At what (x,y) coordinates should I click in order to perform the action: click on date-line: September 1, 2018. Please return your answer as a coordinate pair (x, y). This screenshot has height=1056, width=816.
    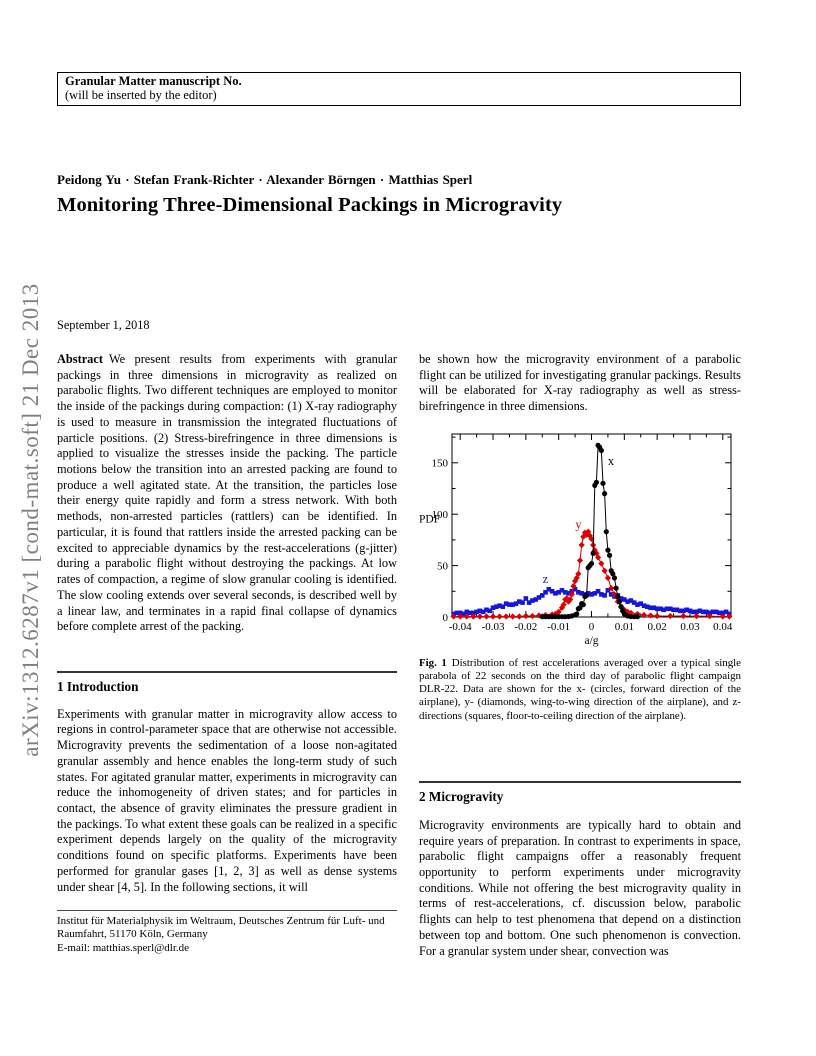
    Looking at the image, I should click on (103, 325).